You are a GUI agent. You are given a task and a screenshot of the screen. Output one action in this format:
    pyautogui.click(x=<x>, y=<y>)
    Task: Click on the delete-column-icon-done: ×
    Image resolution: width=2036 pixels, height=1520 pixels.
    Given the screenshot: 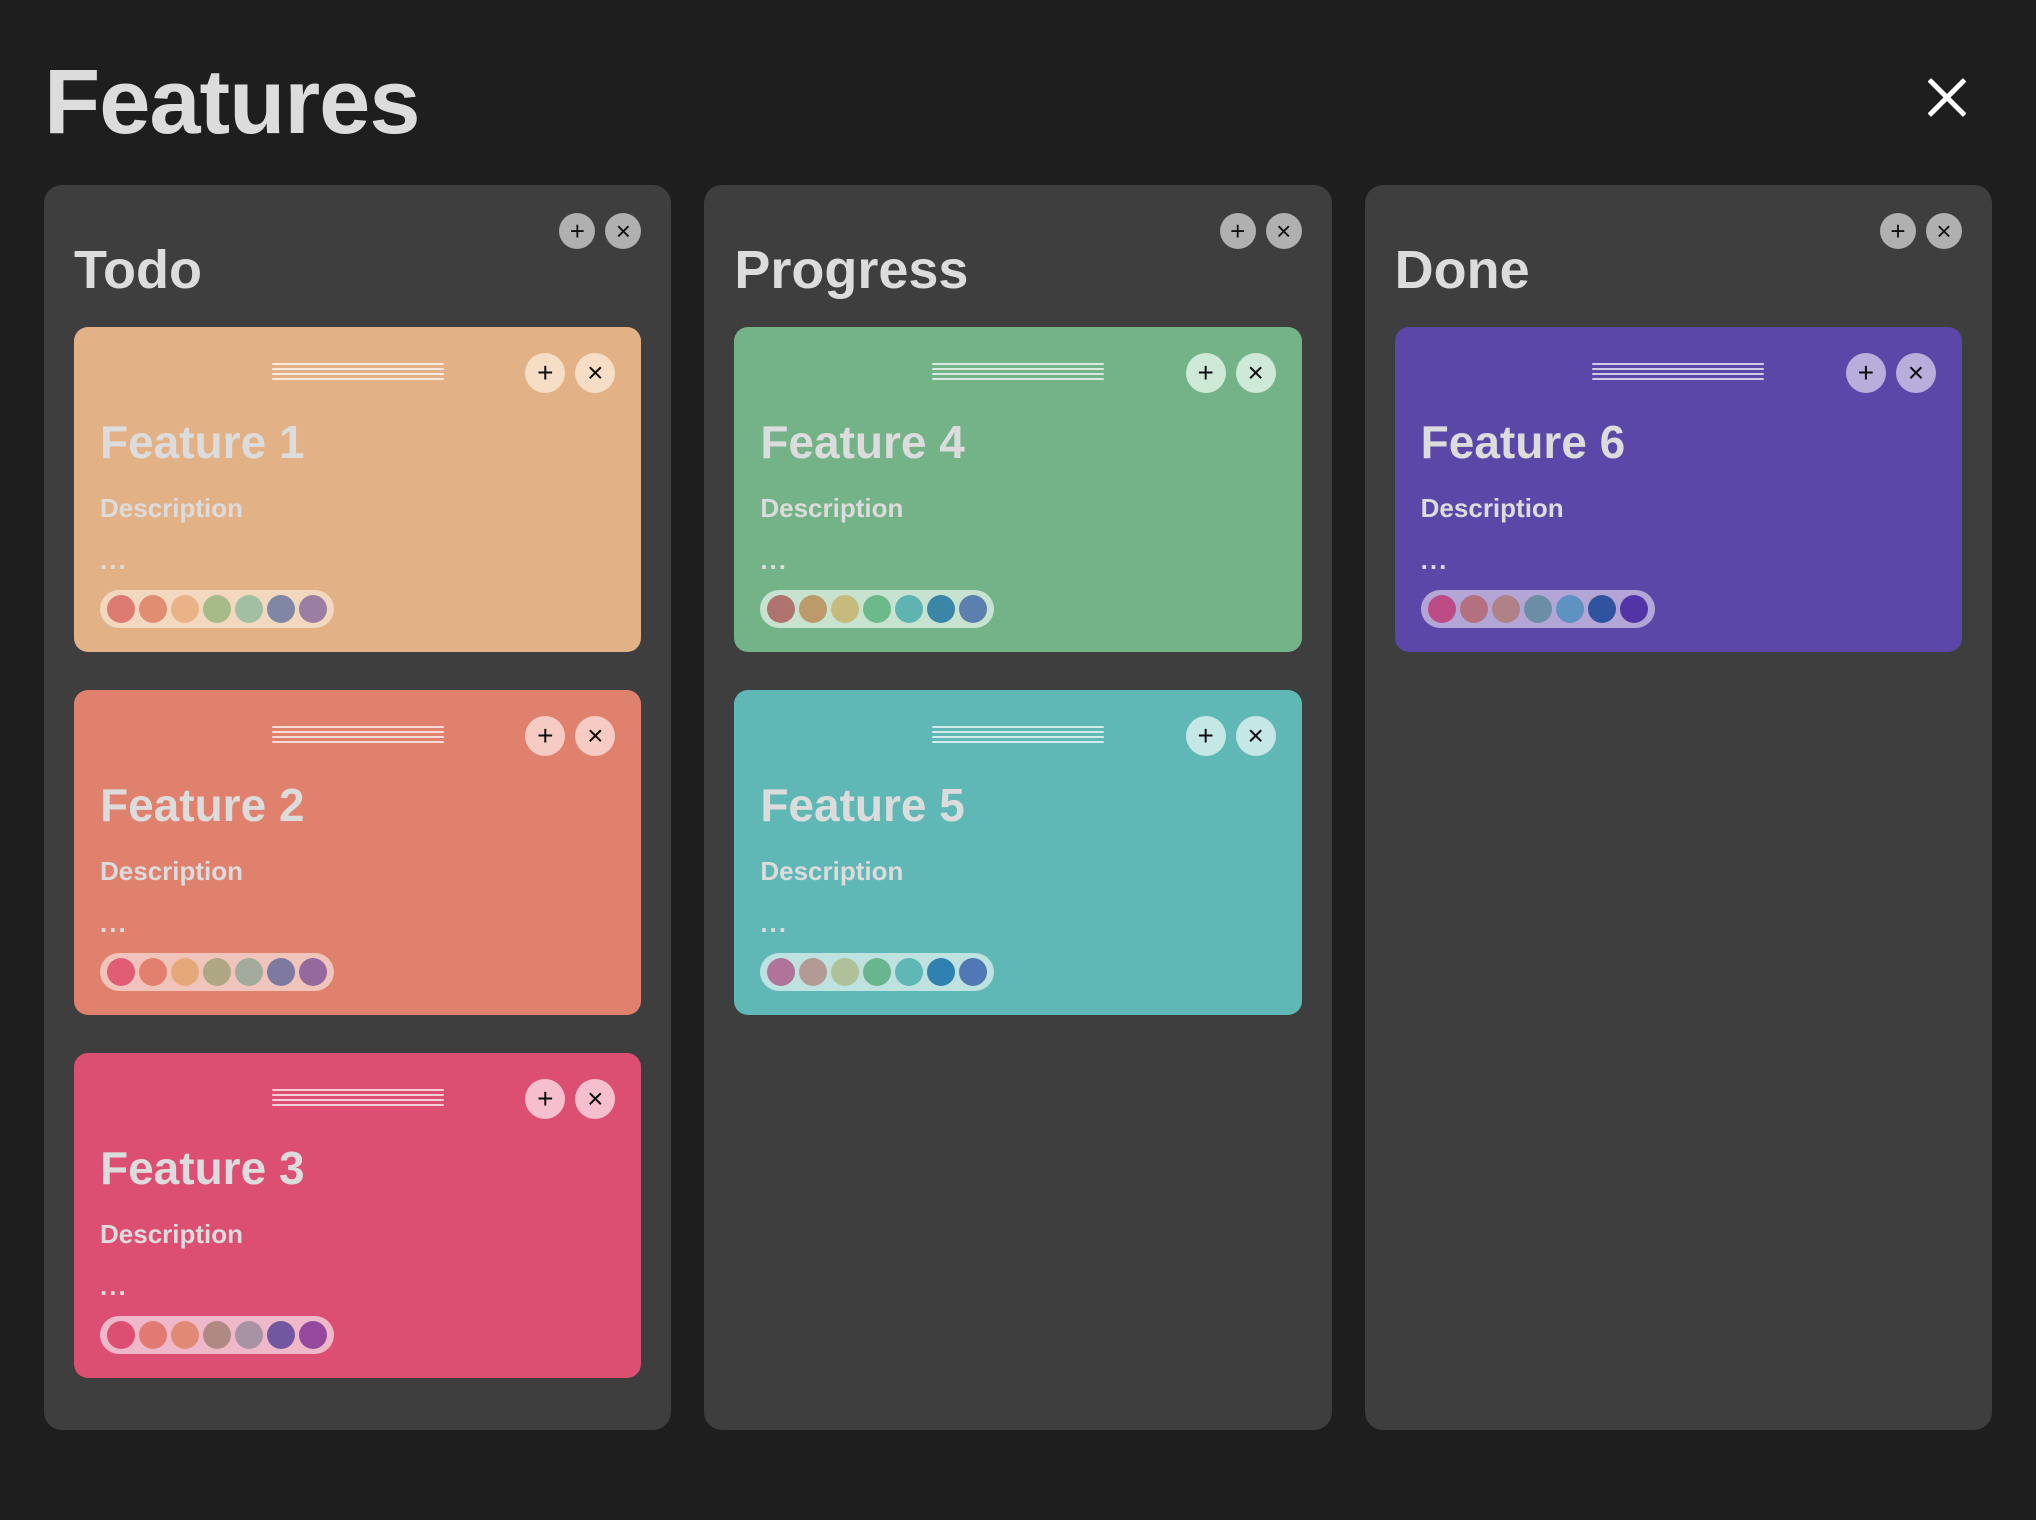 What is the action you would take?
    pyautogui.click(x=1943, y=231)
    